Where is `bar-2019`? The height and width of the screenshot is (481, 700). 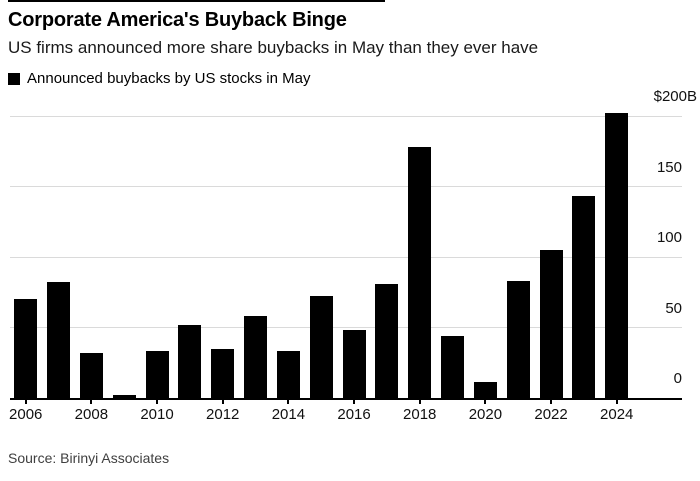 bar-2019 is located at coordinates (453, 366).